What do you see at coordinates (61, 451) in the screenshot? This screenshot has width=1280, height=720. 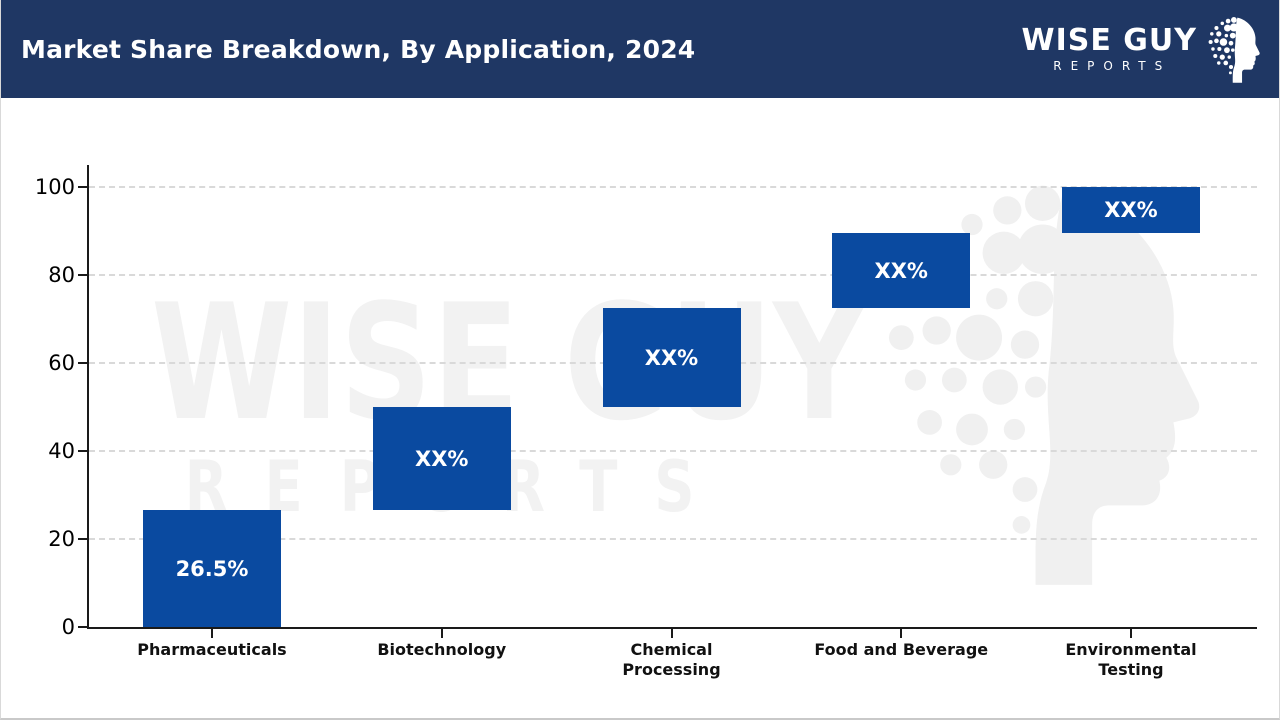 I see `y-tick-label: 40` at bounding box center [61, 451].